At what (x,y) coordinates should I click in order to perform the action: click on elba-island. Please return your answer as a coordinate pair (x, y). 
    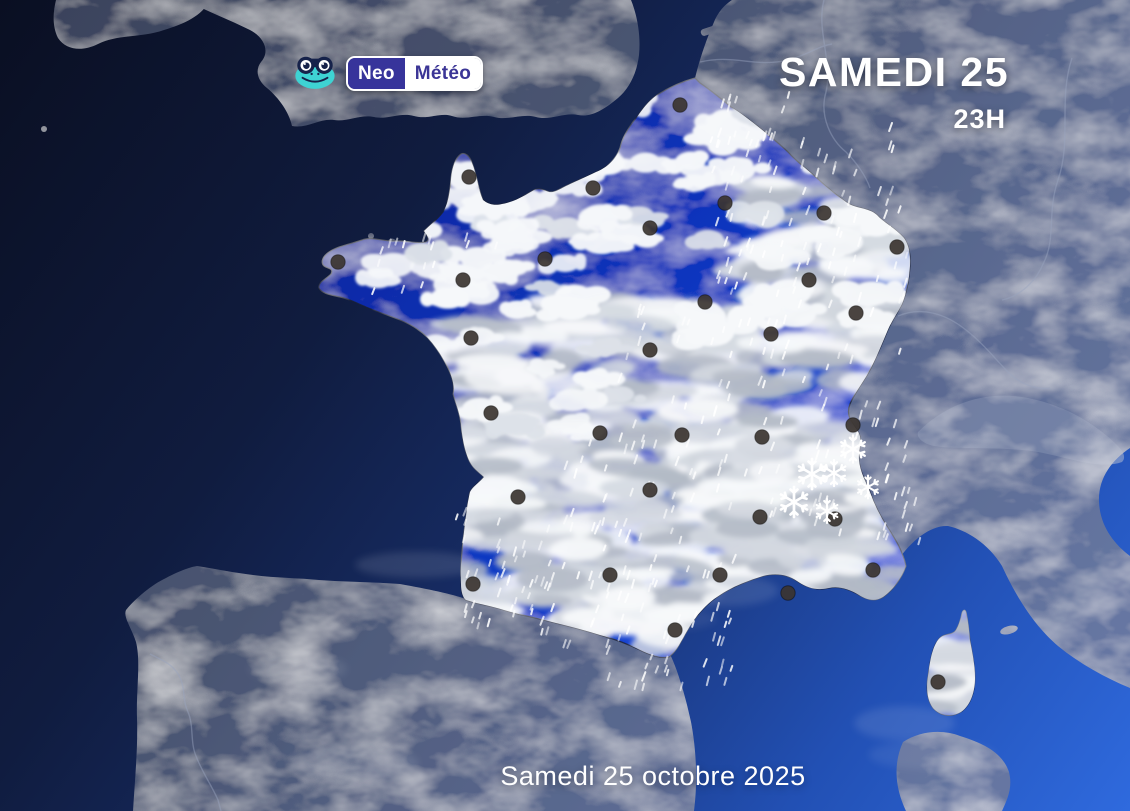
    Looking at the image, I should click on (1009, 630).